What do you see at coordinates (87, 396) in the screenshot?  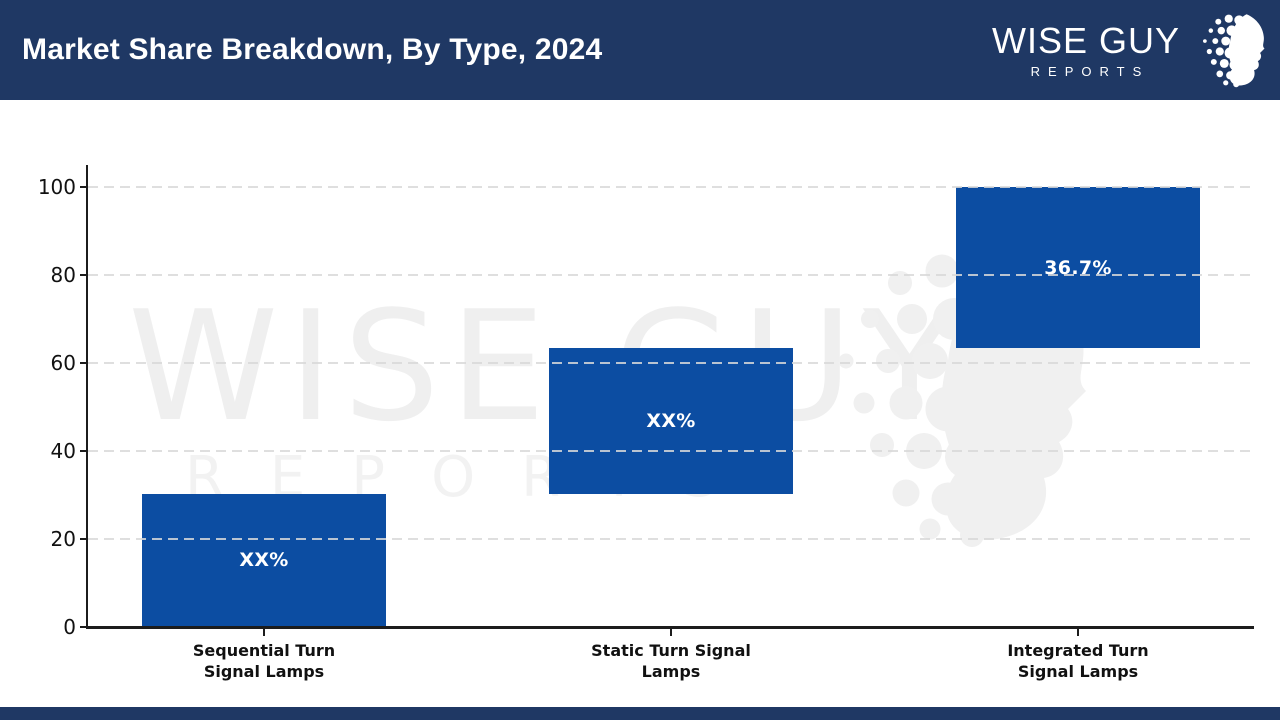 I see `y-axis-line` at bounding box center [87, 396].